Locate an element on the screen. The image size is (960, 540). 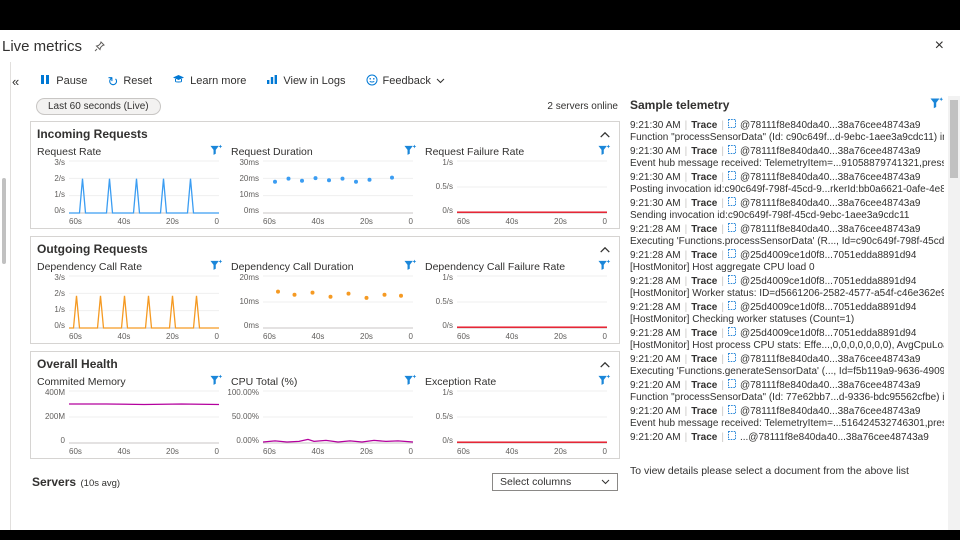
left-rail is located at coordinates (5, 296).